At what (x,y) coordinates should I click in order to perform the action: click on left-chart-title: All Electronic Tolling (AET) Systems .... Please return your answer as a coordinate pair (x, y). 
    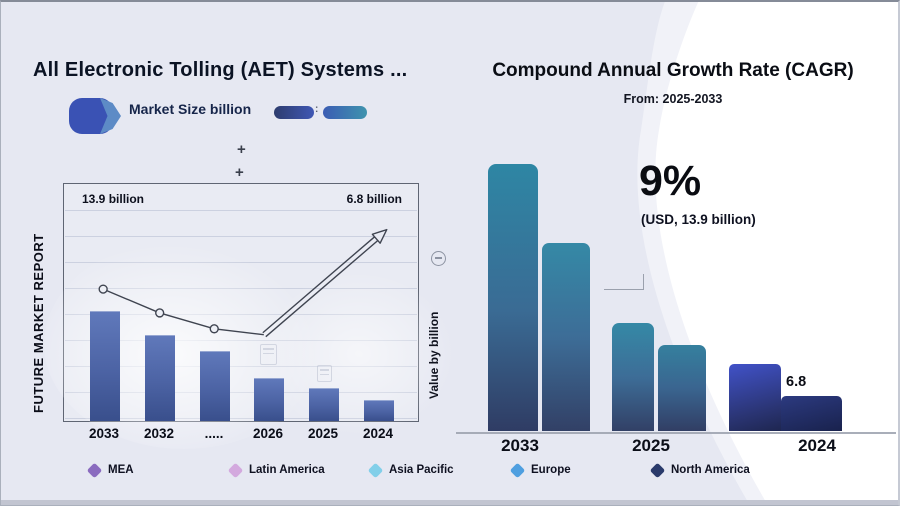
    Looking at the image, I should click on (220, 70).